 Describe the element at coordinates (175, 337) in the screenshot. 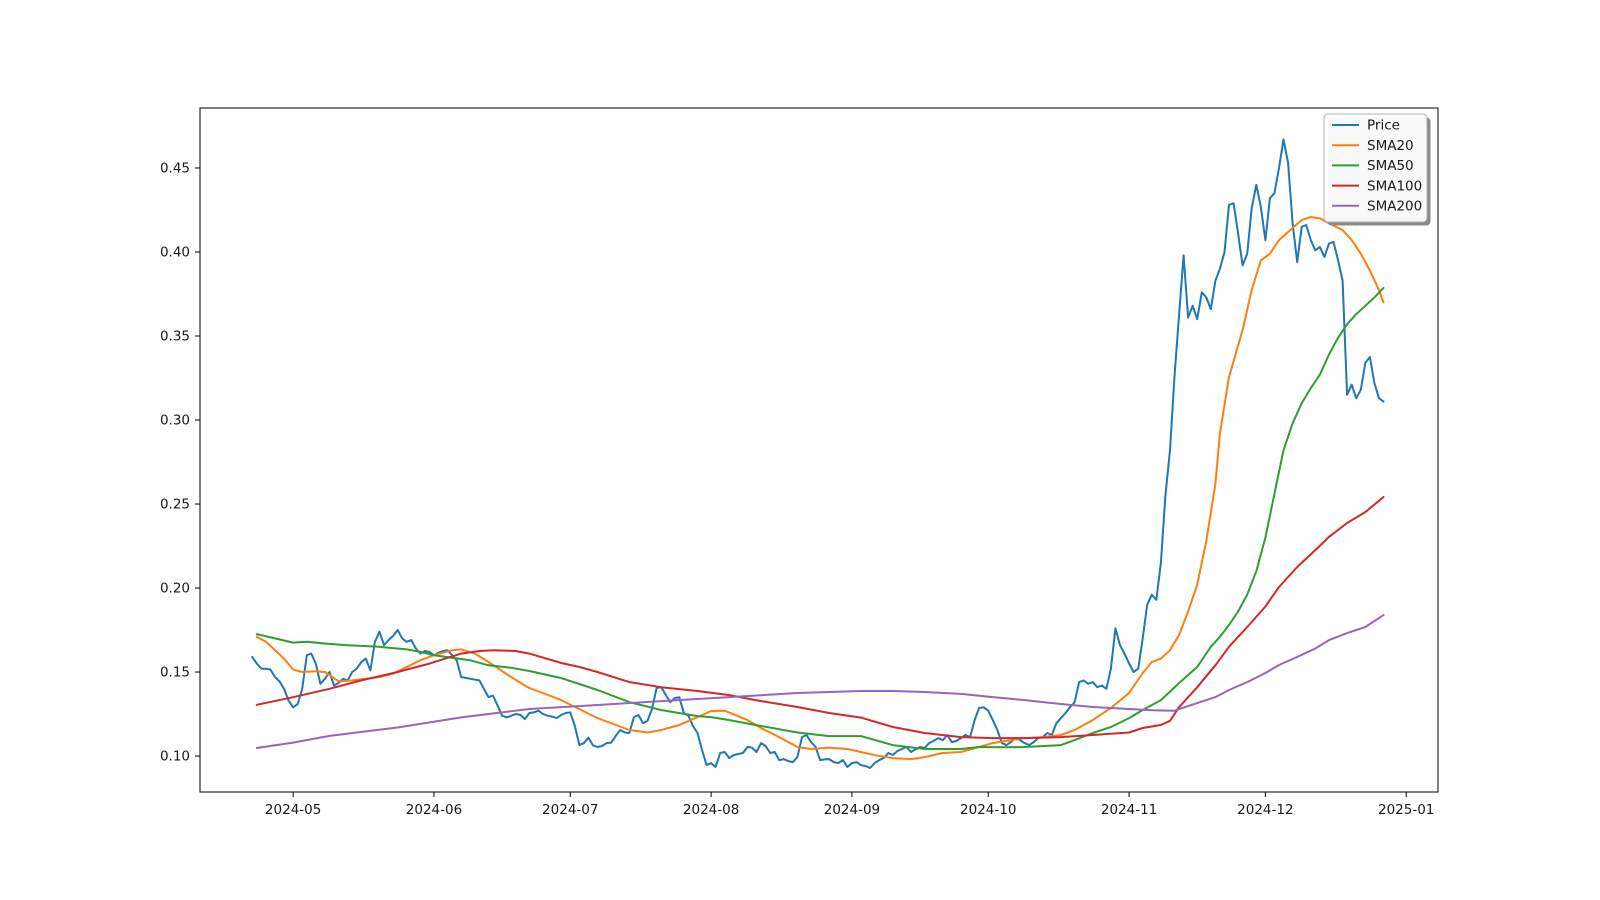

I see `y-tick-label: 0.35` at that location.